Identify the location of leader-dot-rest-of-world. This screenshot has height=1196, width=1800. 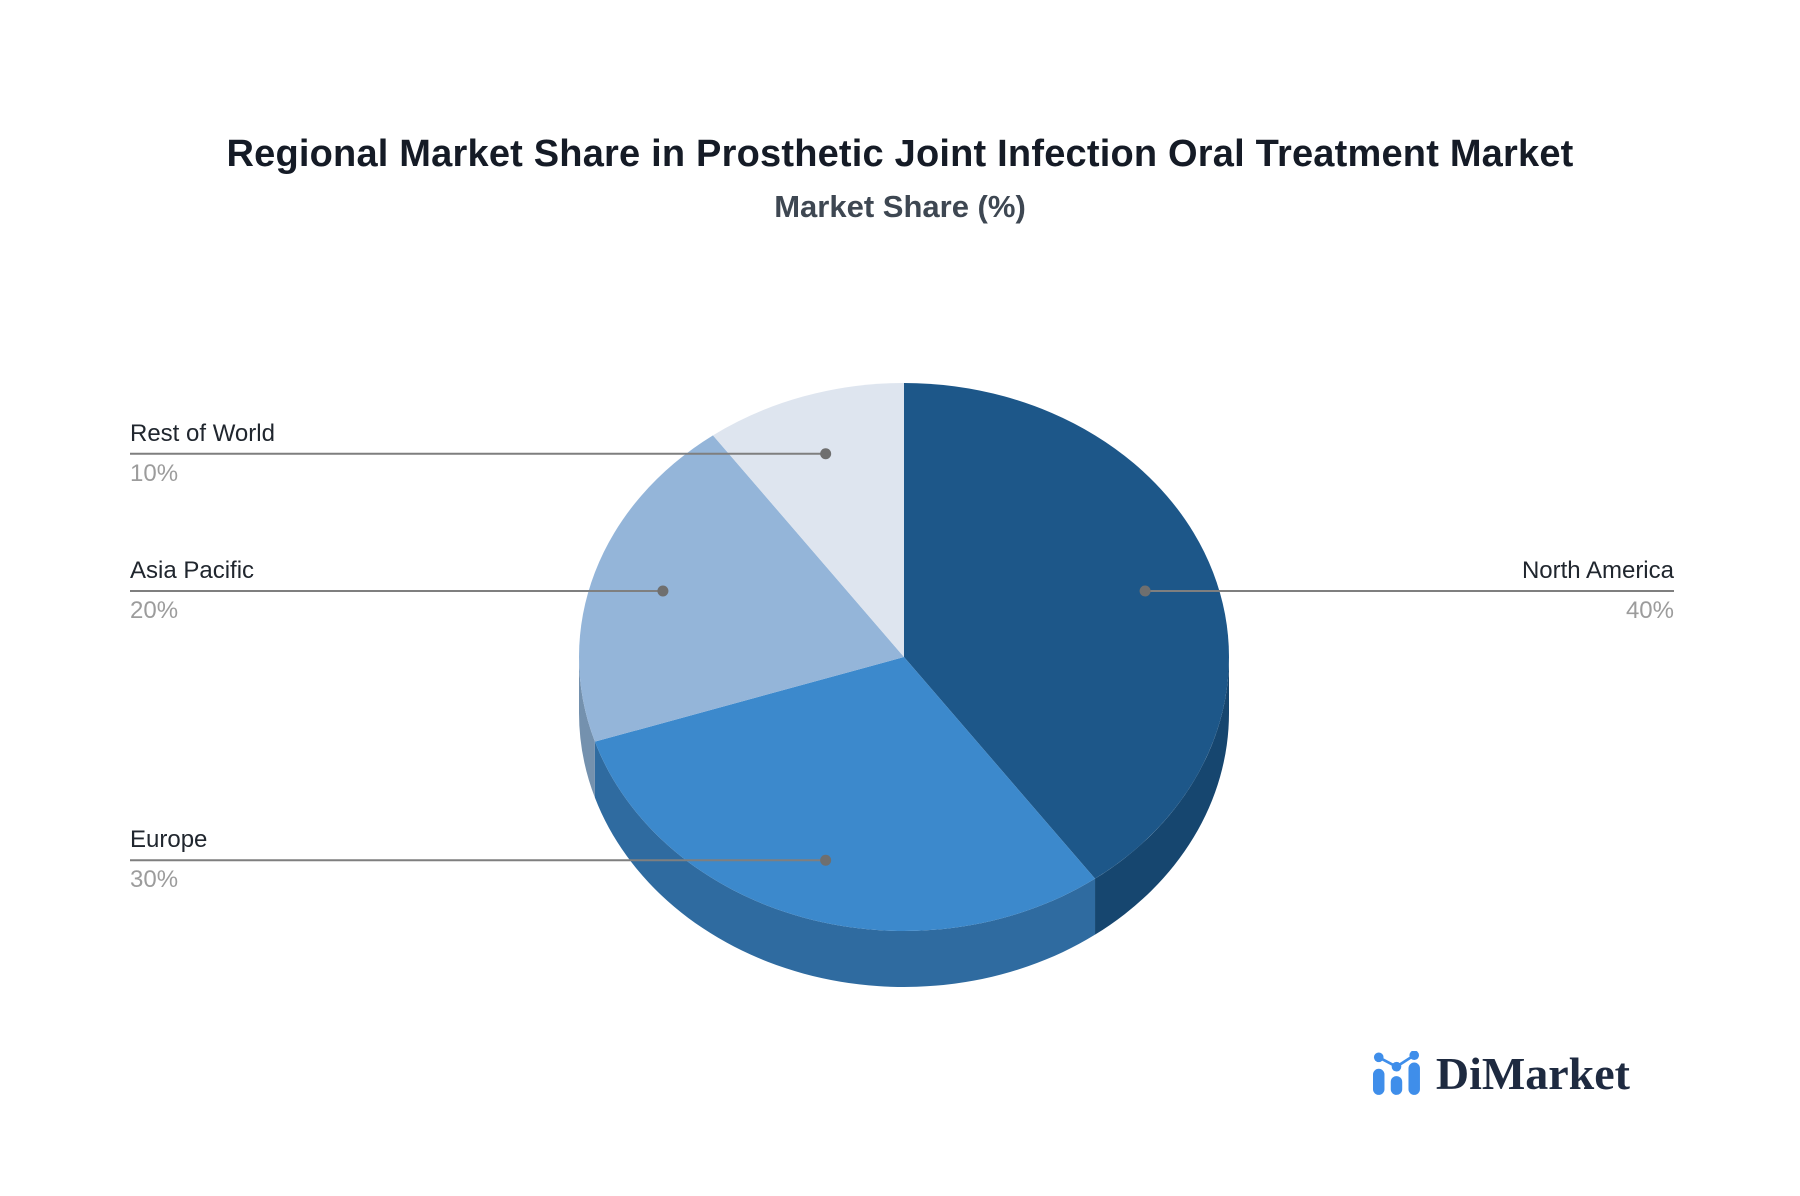
(826, 454).